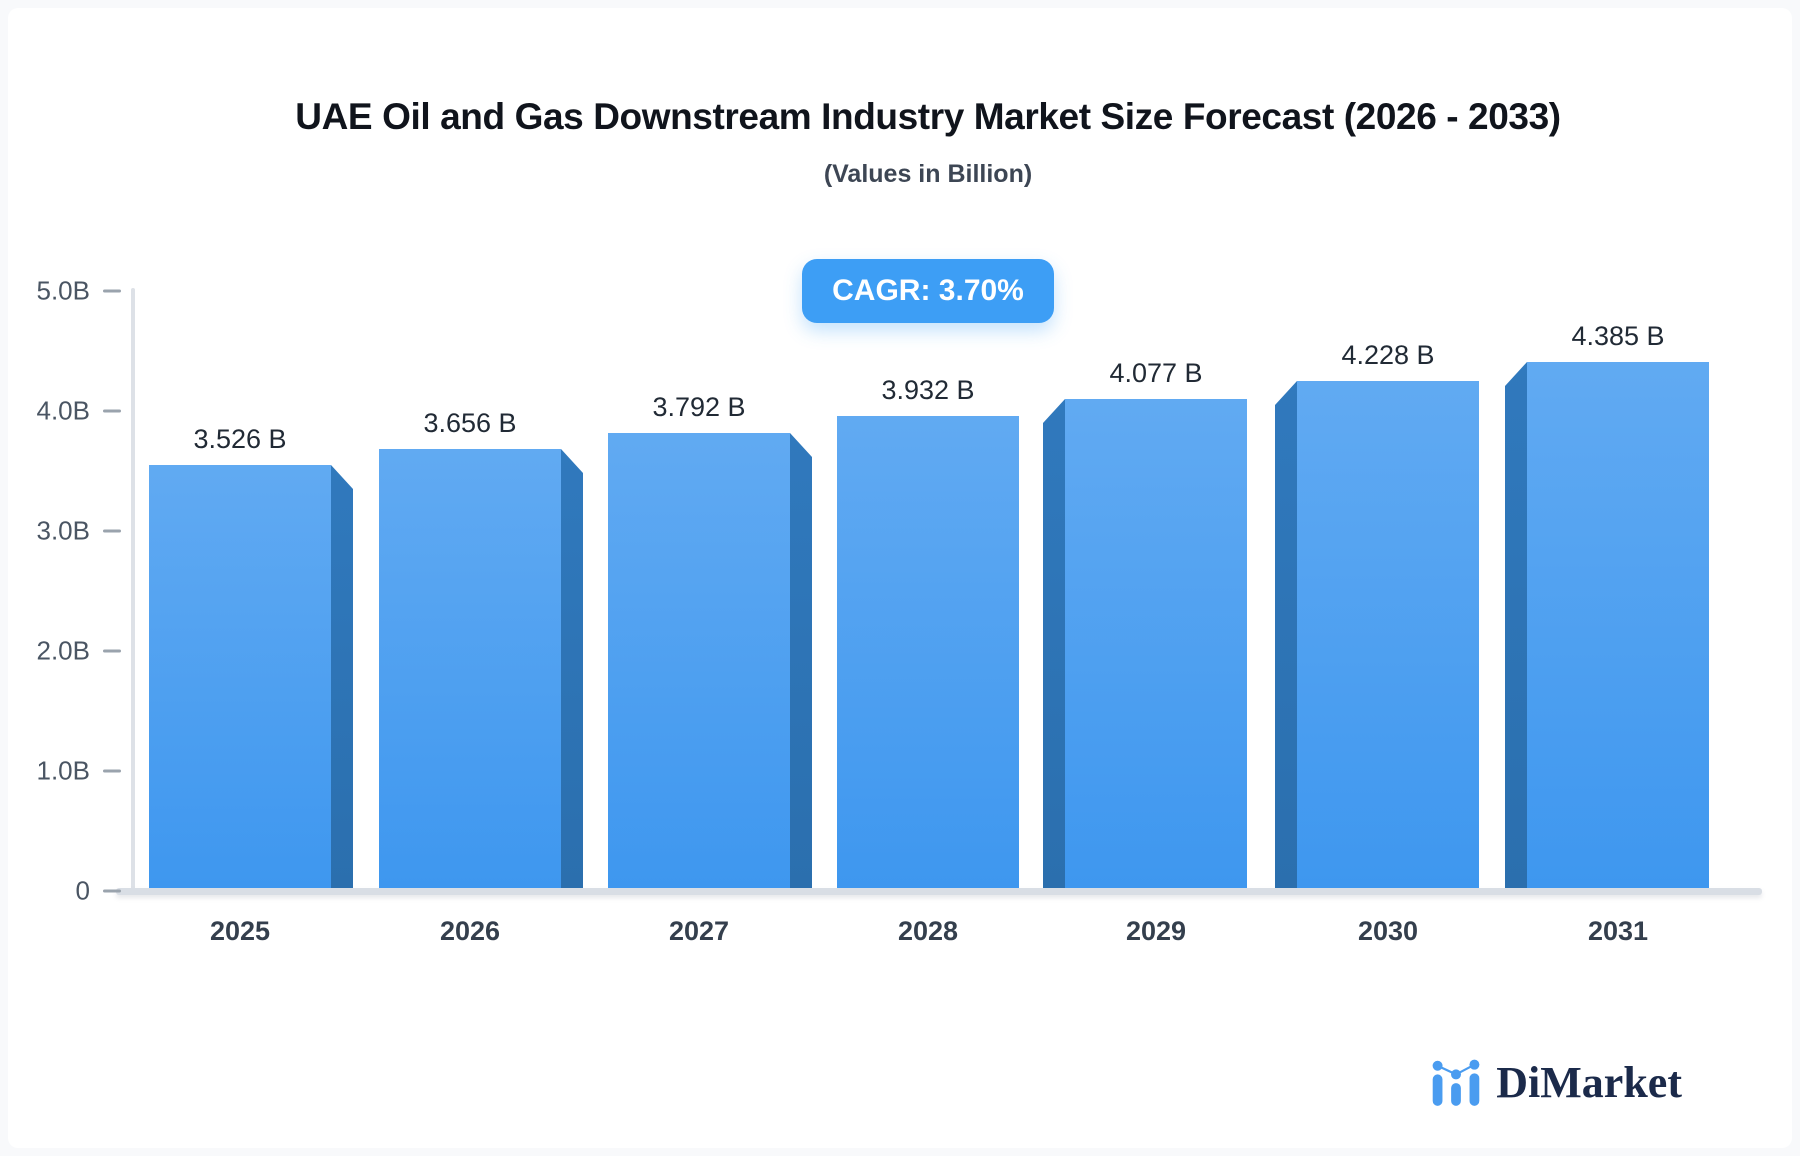  Describe the element at coordinates (699, 660) in the screenshot. I see `bar-2027` at that location.